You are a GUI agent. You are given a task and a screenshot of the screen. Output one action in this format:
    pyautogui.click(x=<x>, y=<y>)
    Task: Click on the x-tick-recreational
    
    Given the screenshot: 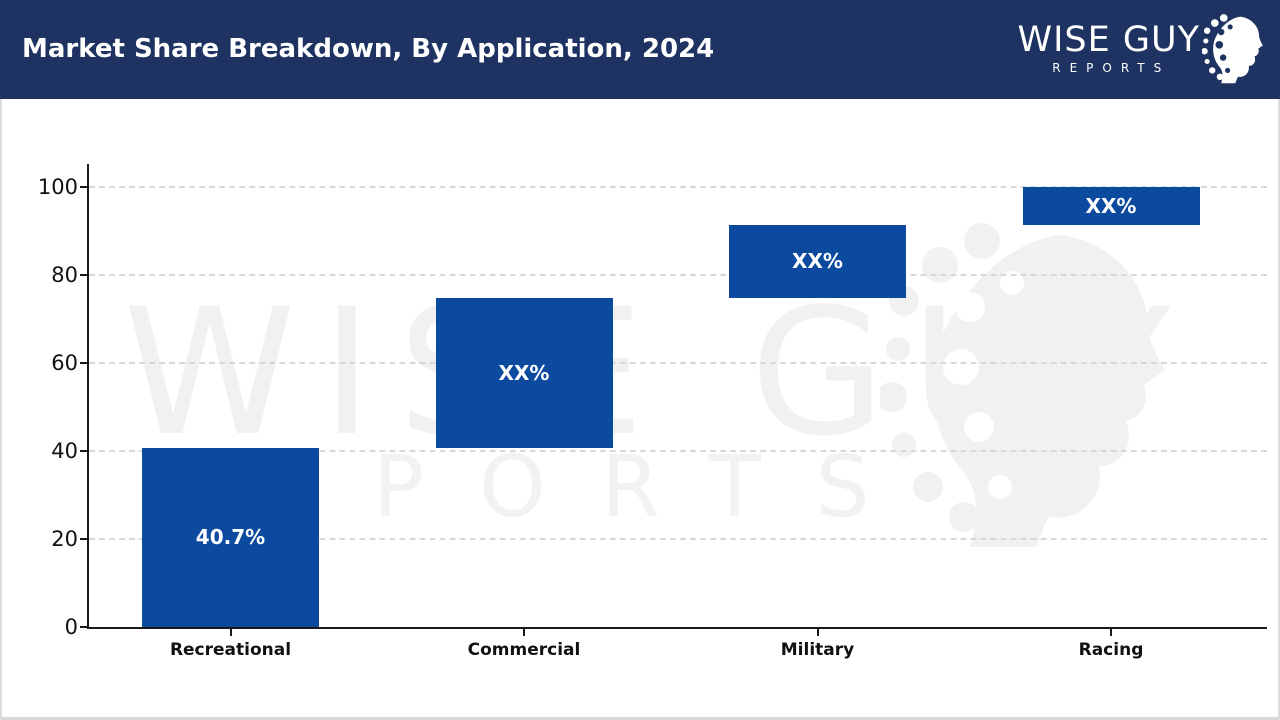 What is the action you would take?
    pyautogui.click(x=230, y=632)
    